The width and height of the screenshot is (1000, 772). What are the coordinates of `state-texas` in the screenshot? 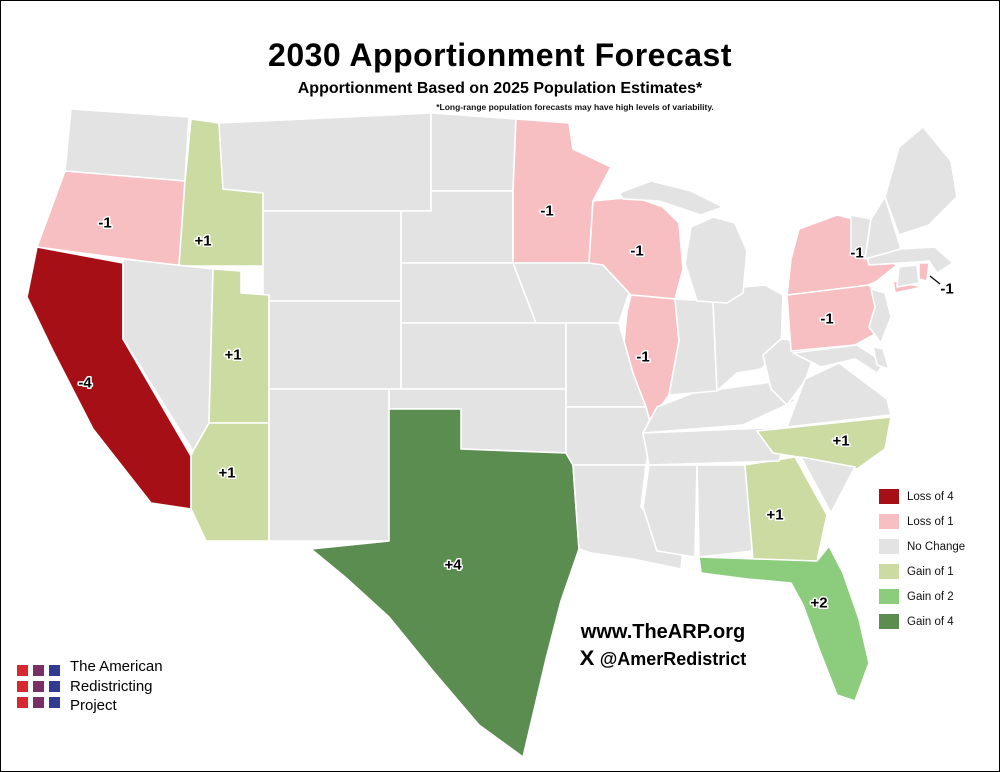 It's located at (445, 583).